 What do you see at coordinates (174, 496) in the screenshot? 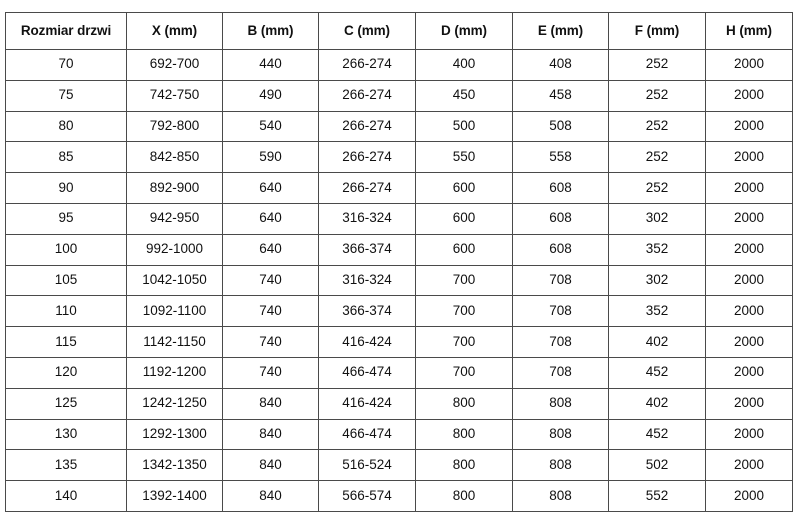
I see `cell-x: 1392-1400` at bounding box center [174, 496].